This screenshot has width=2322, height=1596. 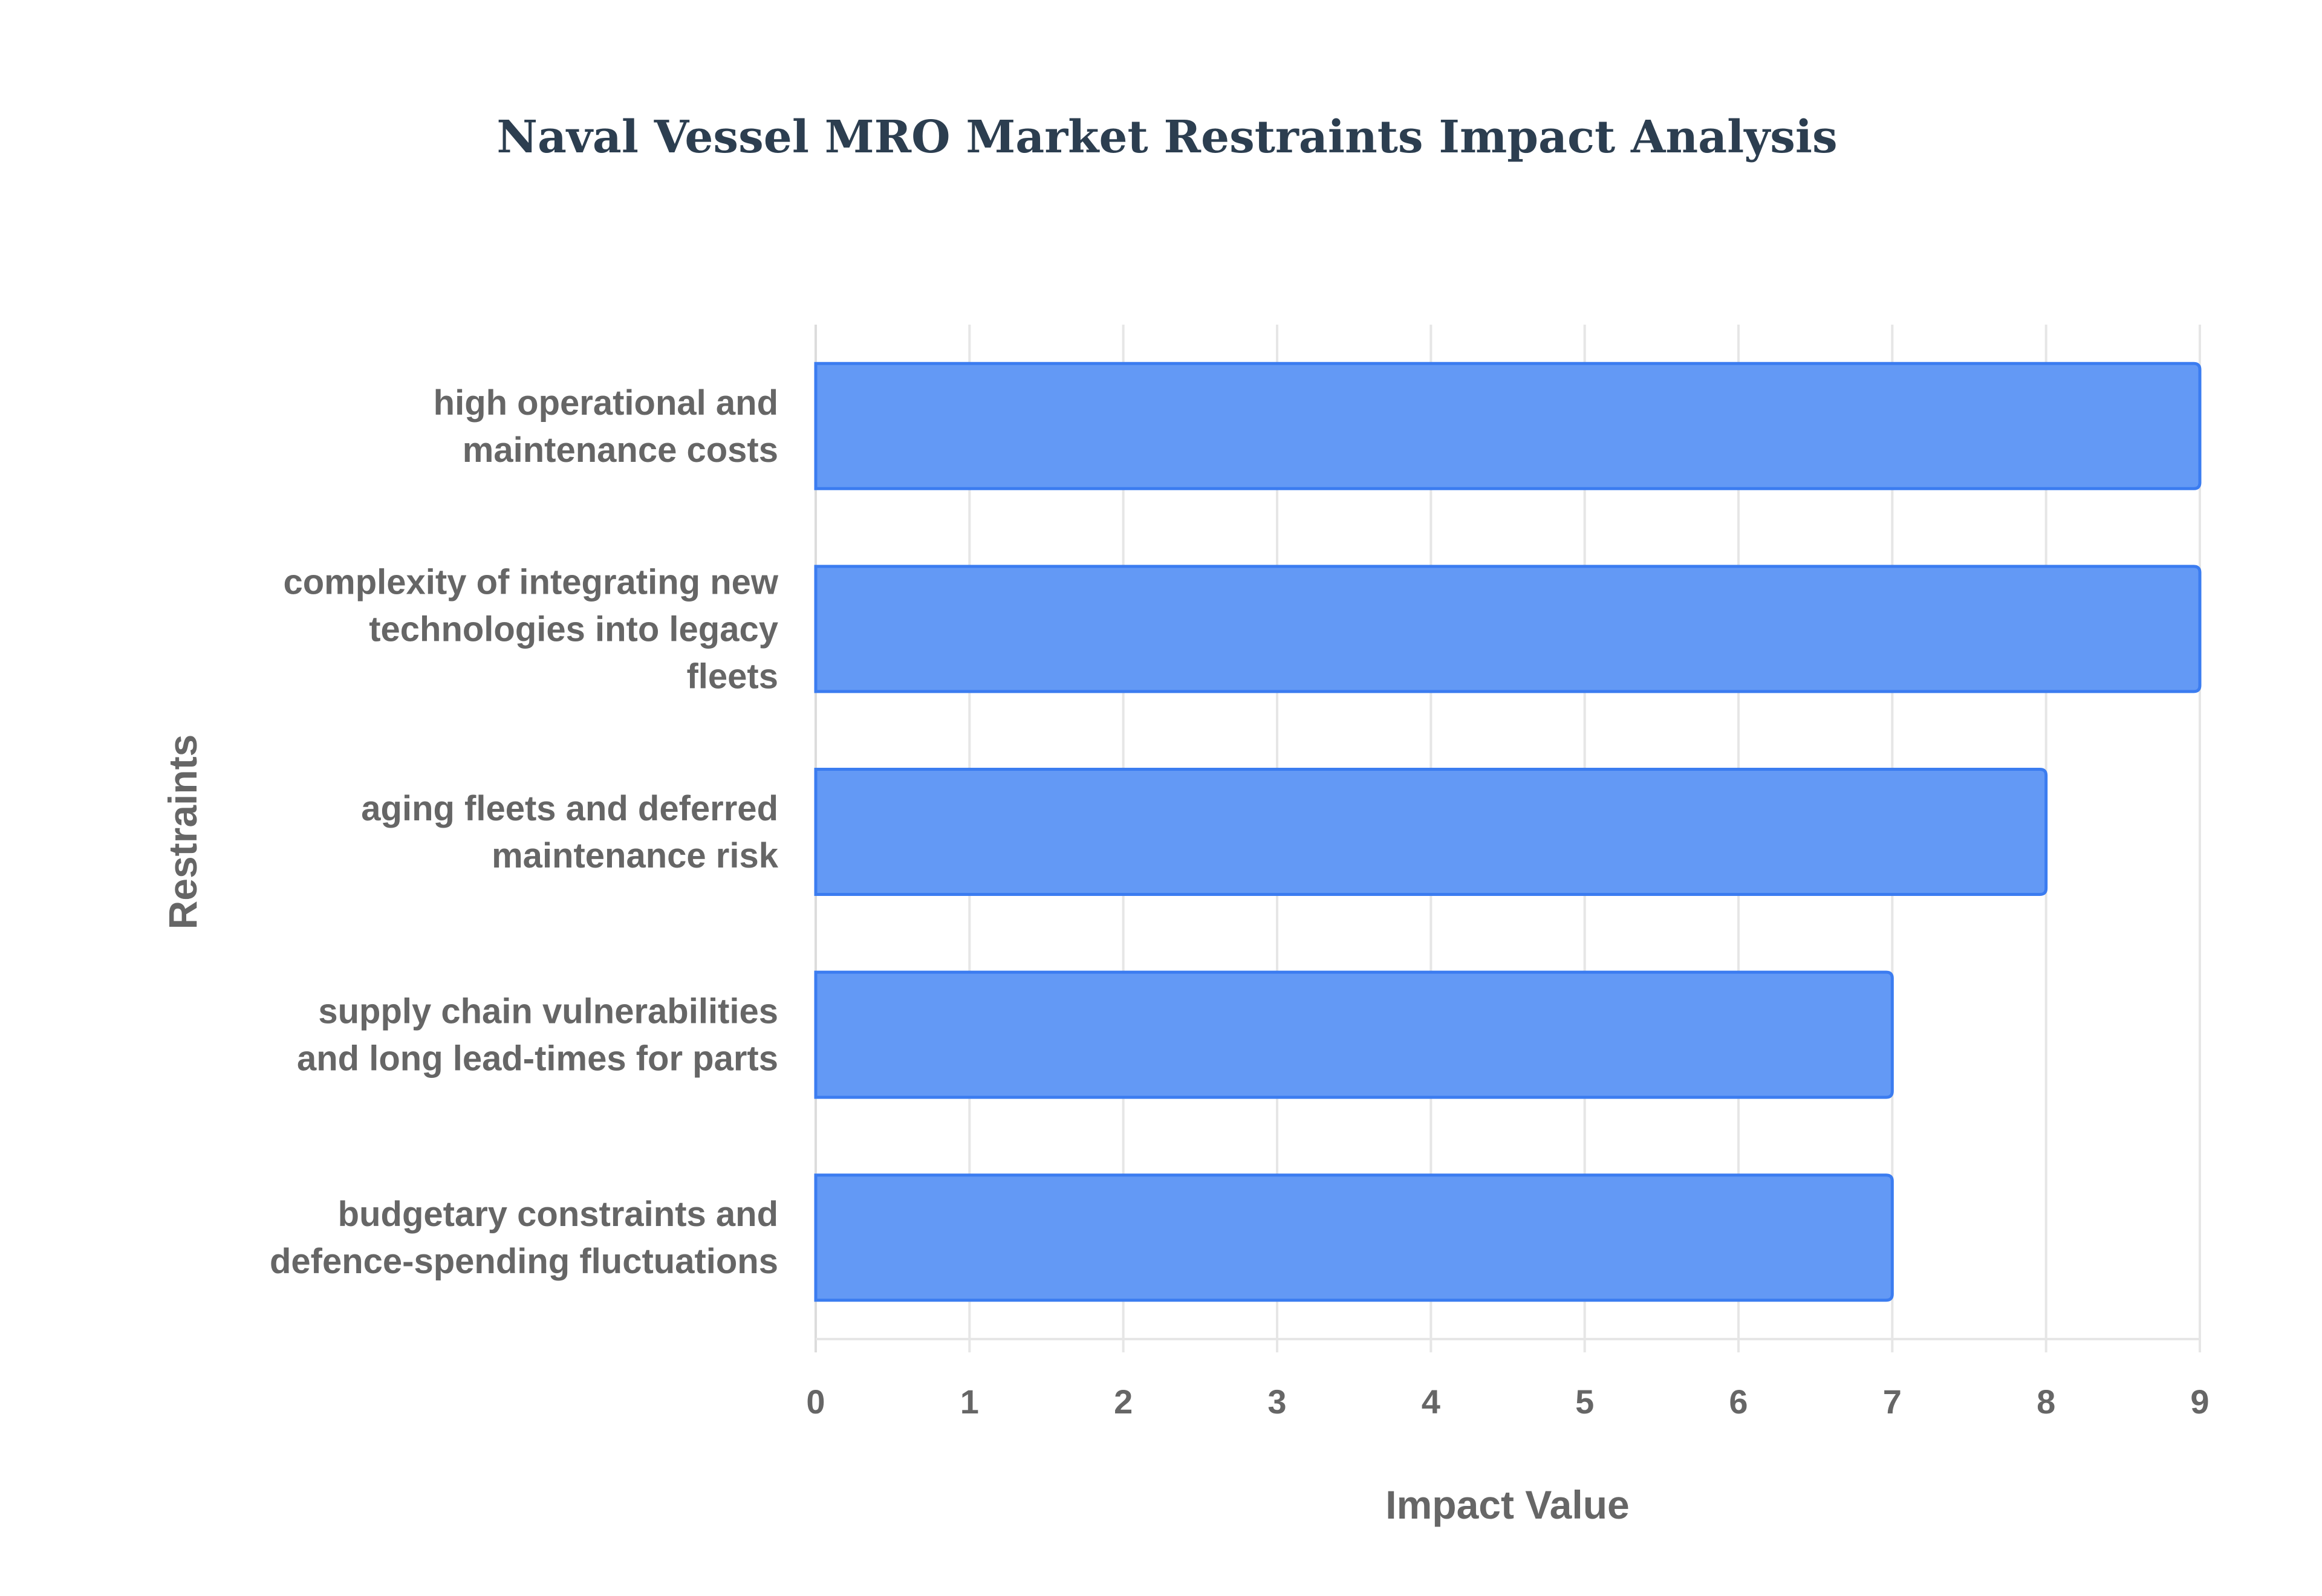 I want to click on y-axis-title: Restraints, so click(x=182, y=832).